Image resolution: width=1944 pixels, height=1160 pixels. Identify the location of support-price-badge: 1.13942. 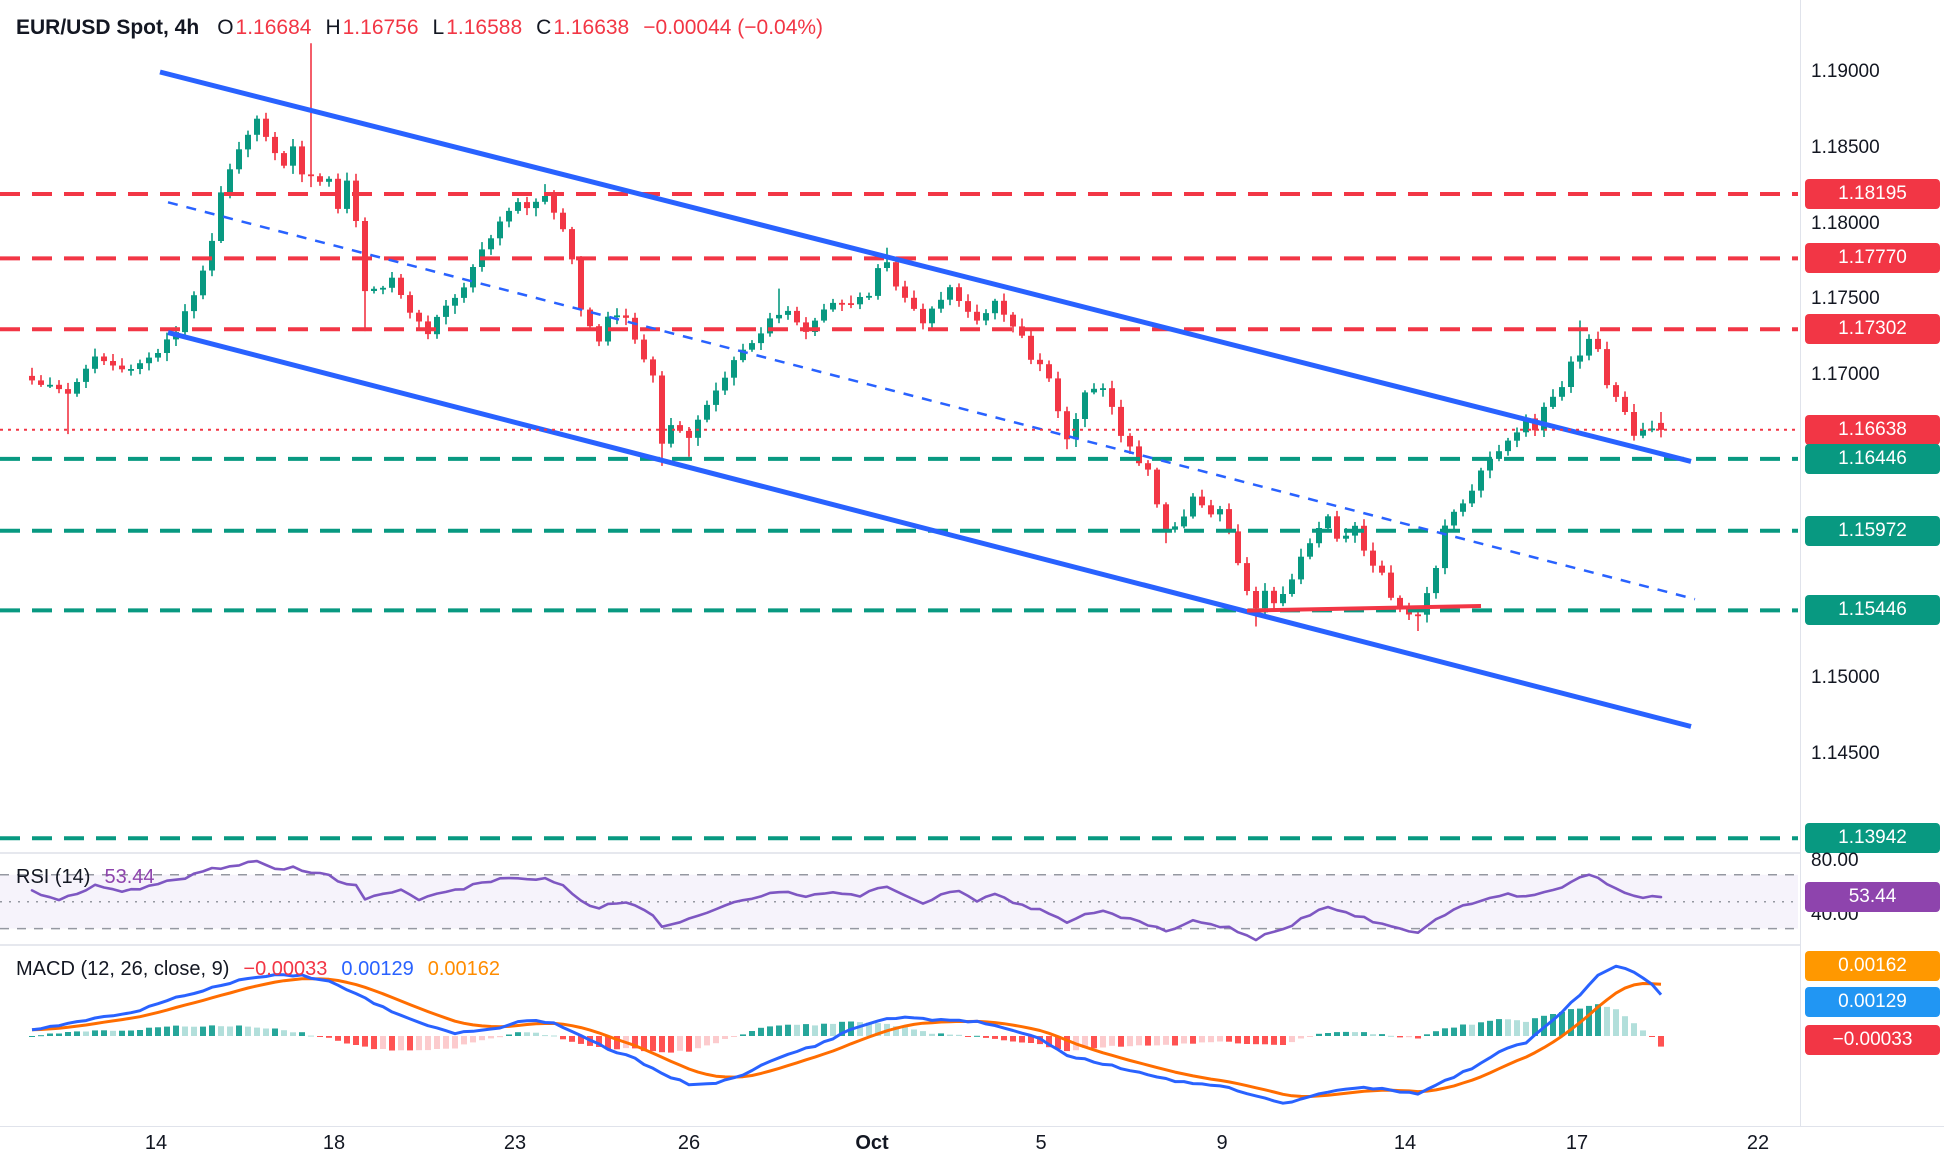
(1872, 838).